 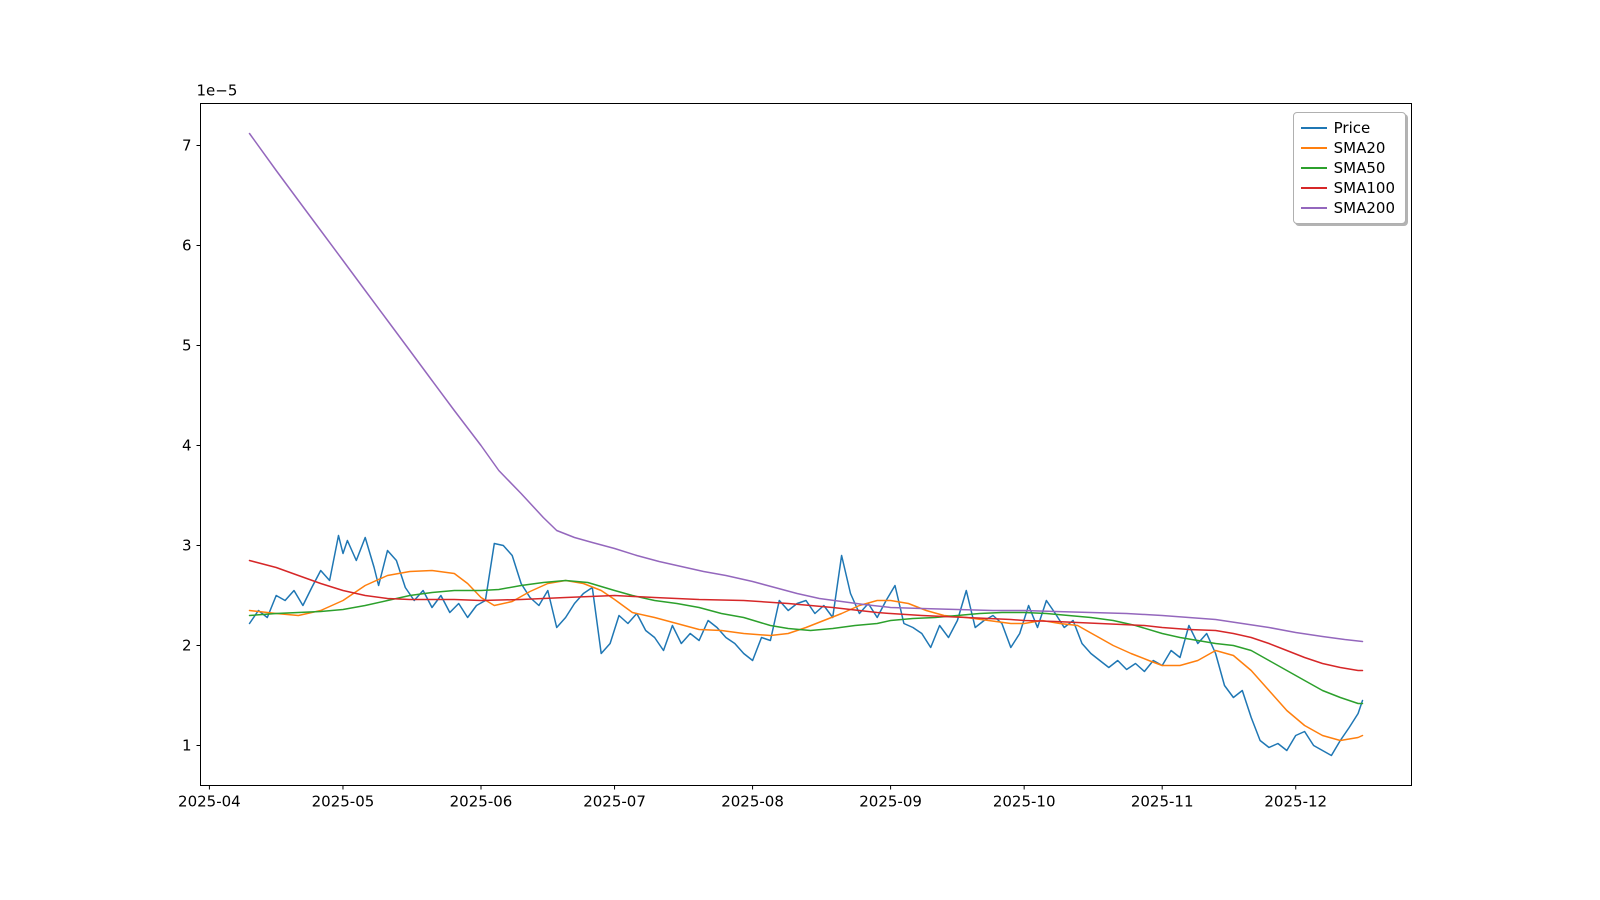 What do you see at coordinates (1024, 802) in the screenshot?
I see `x-tick-label: 2025-10` at bounding box center [1024, 802].